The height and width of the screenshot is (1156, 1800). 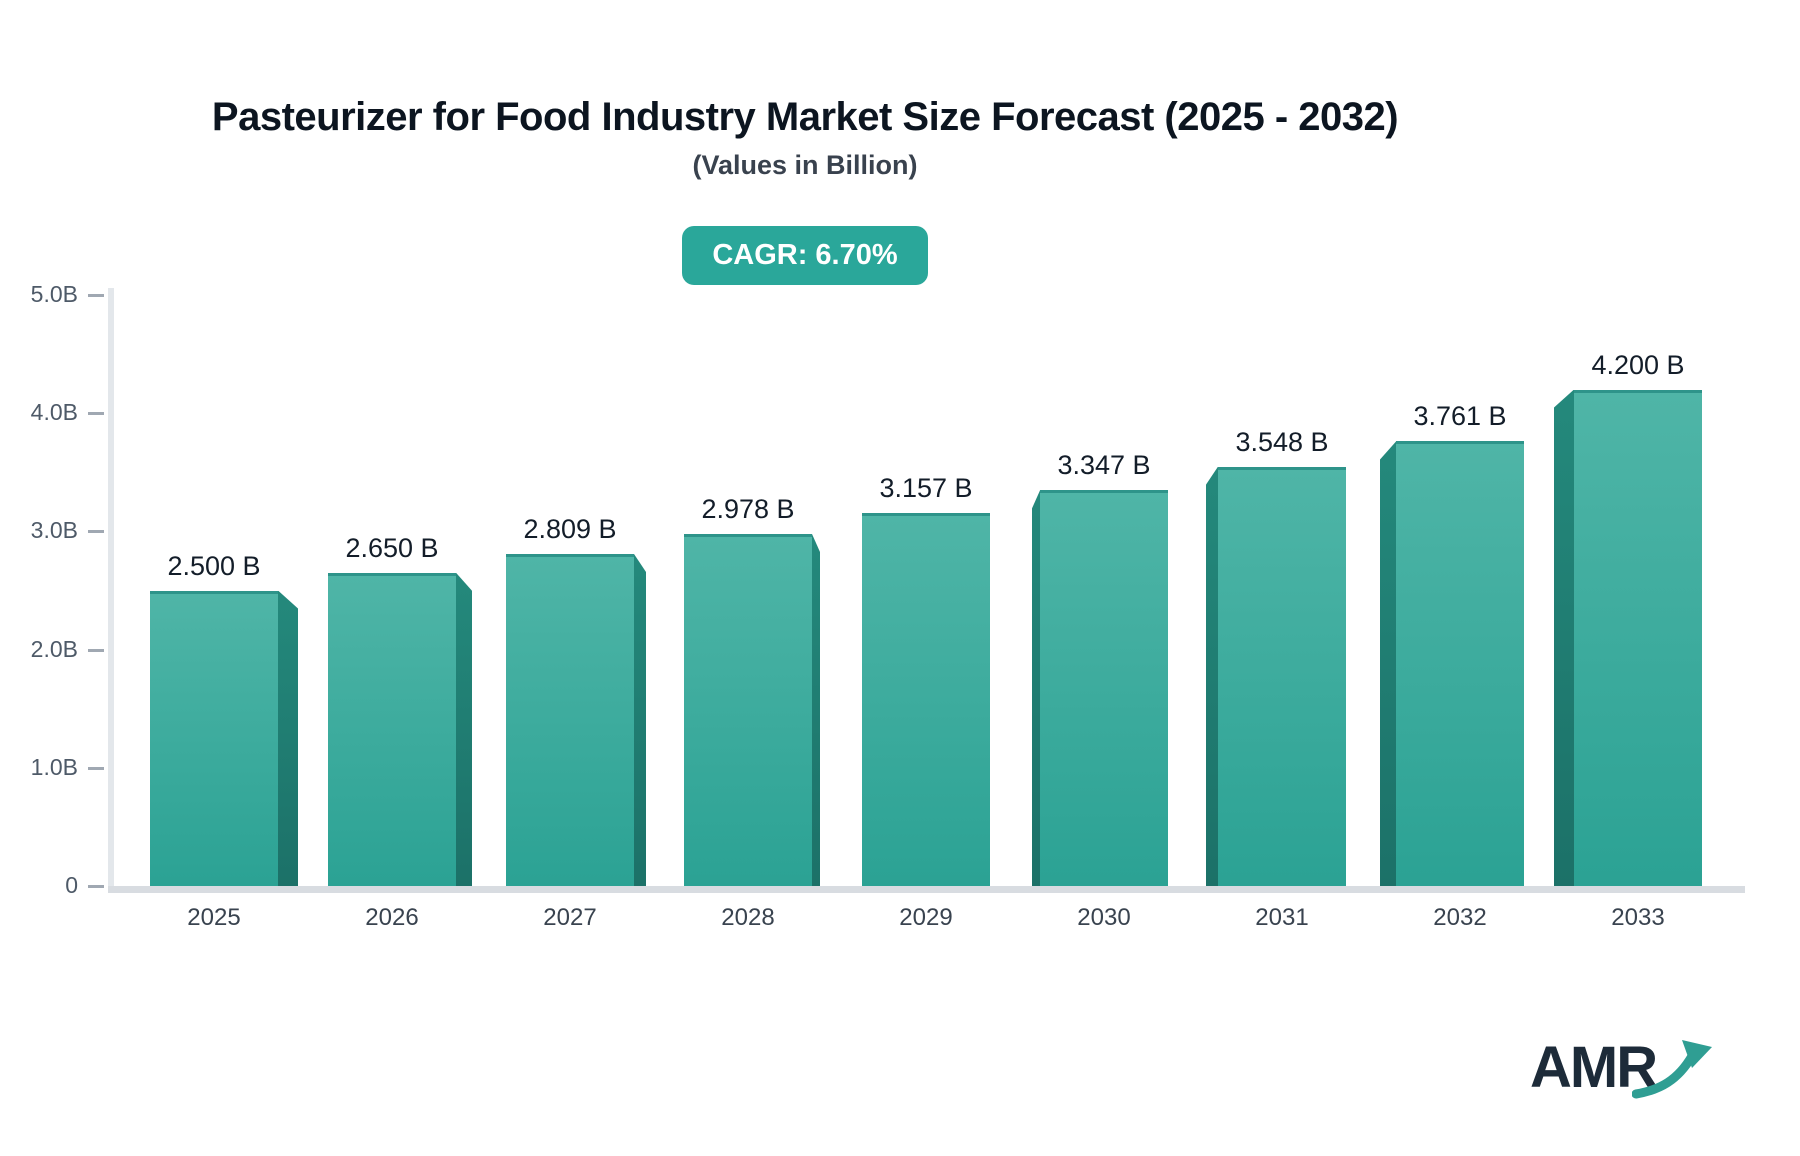 What do you see at coordinates (111, 587) in the screenshot?
I see `y-axis-line` at bounding box center [111, 587].